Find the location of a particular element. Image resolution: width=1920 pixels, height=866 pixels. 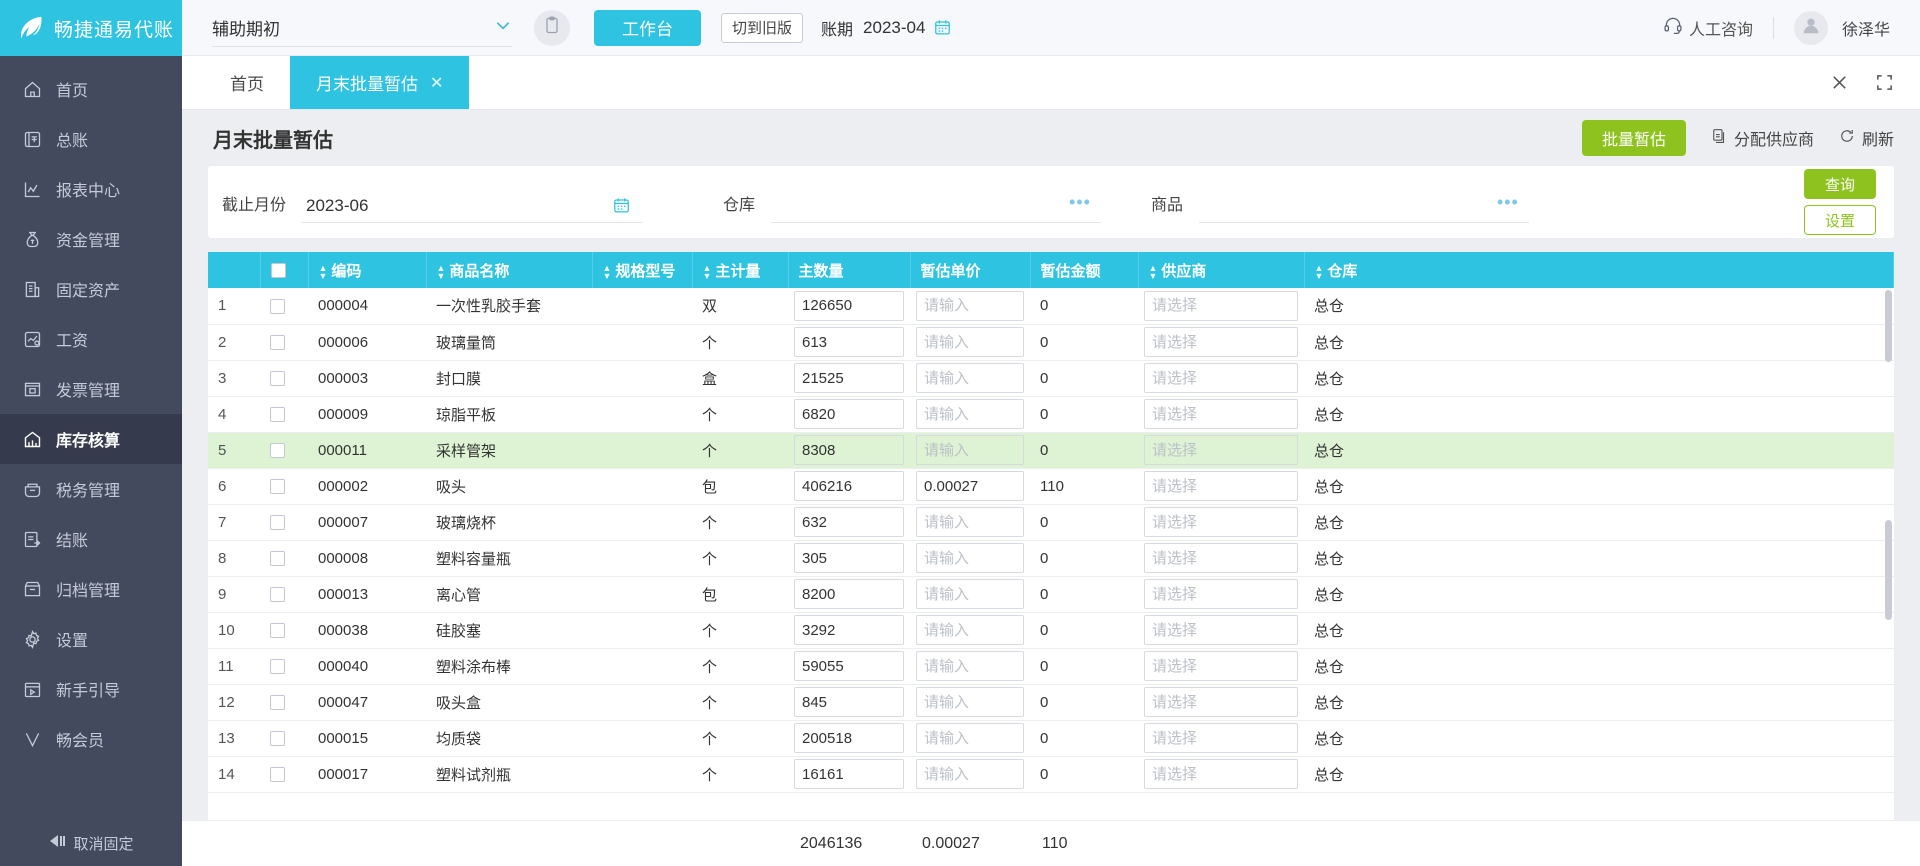

sidebar-collapse-button: 取消固定 is located at coordinates (91, 843).